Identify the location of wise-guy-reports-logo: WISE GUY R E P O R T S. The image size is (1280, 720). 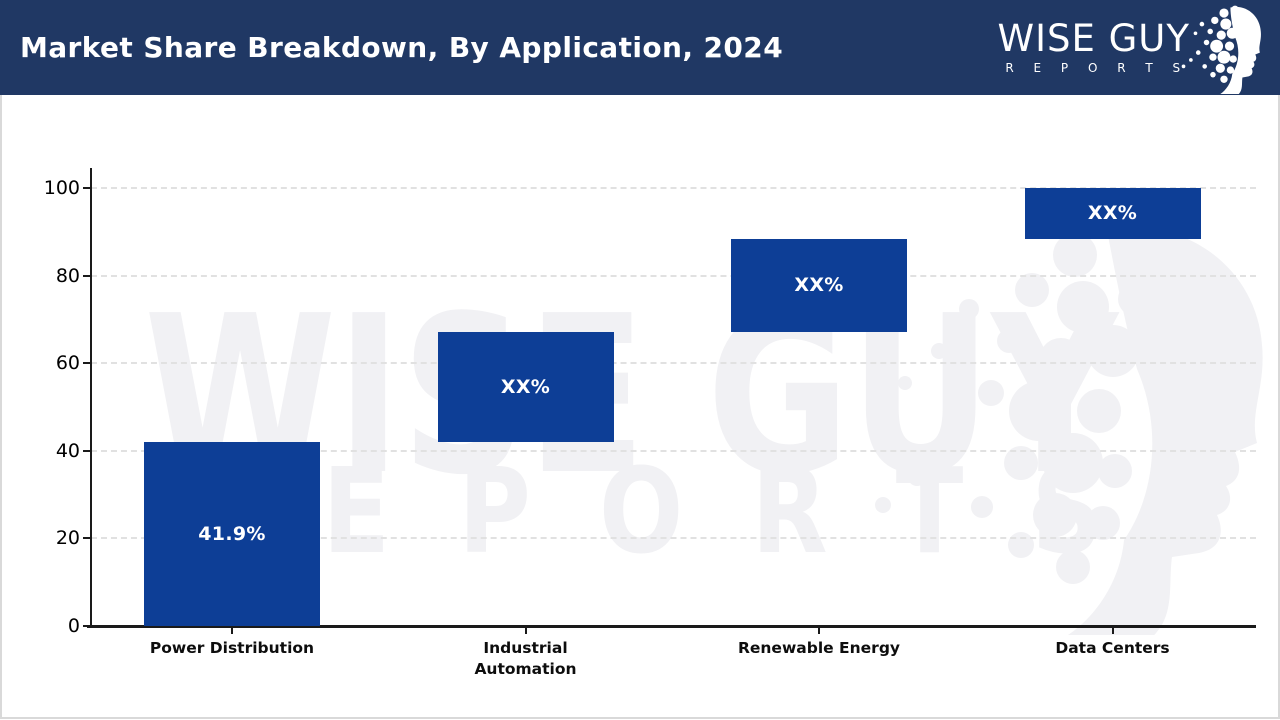
(1139, 48).